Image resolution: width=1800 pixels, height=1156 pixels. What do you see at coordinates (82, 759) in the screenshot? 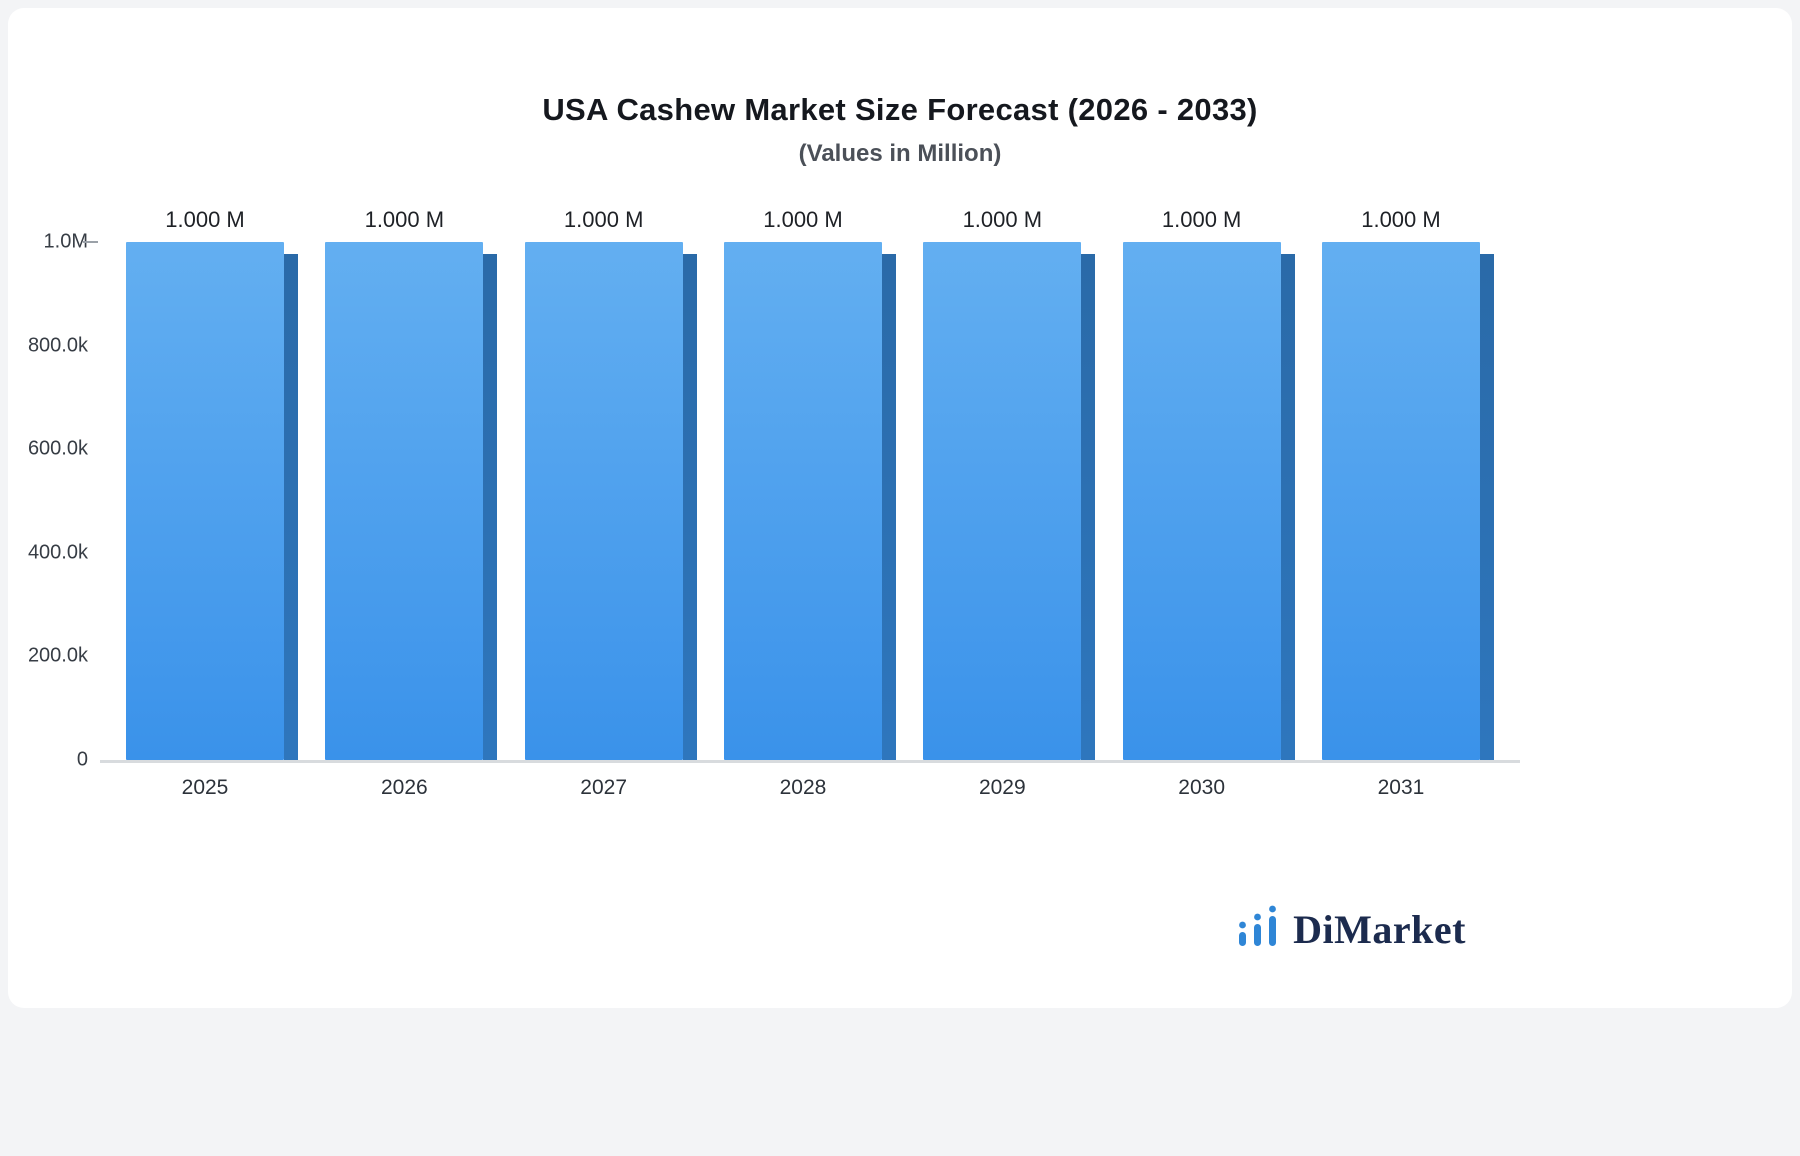
I see `y-axis-tick-label: 0` at bounding box center [82, 759].